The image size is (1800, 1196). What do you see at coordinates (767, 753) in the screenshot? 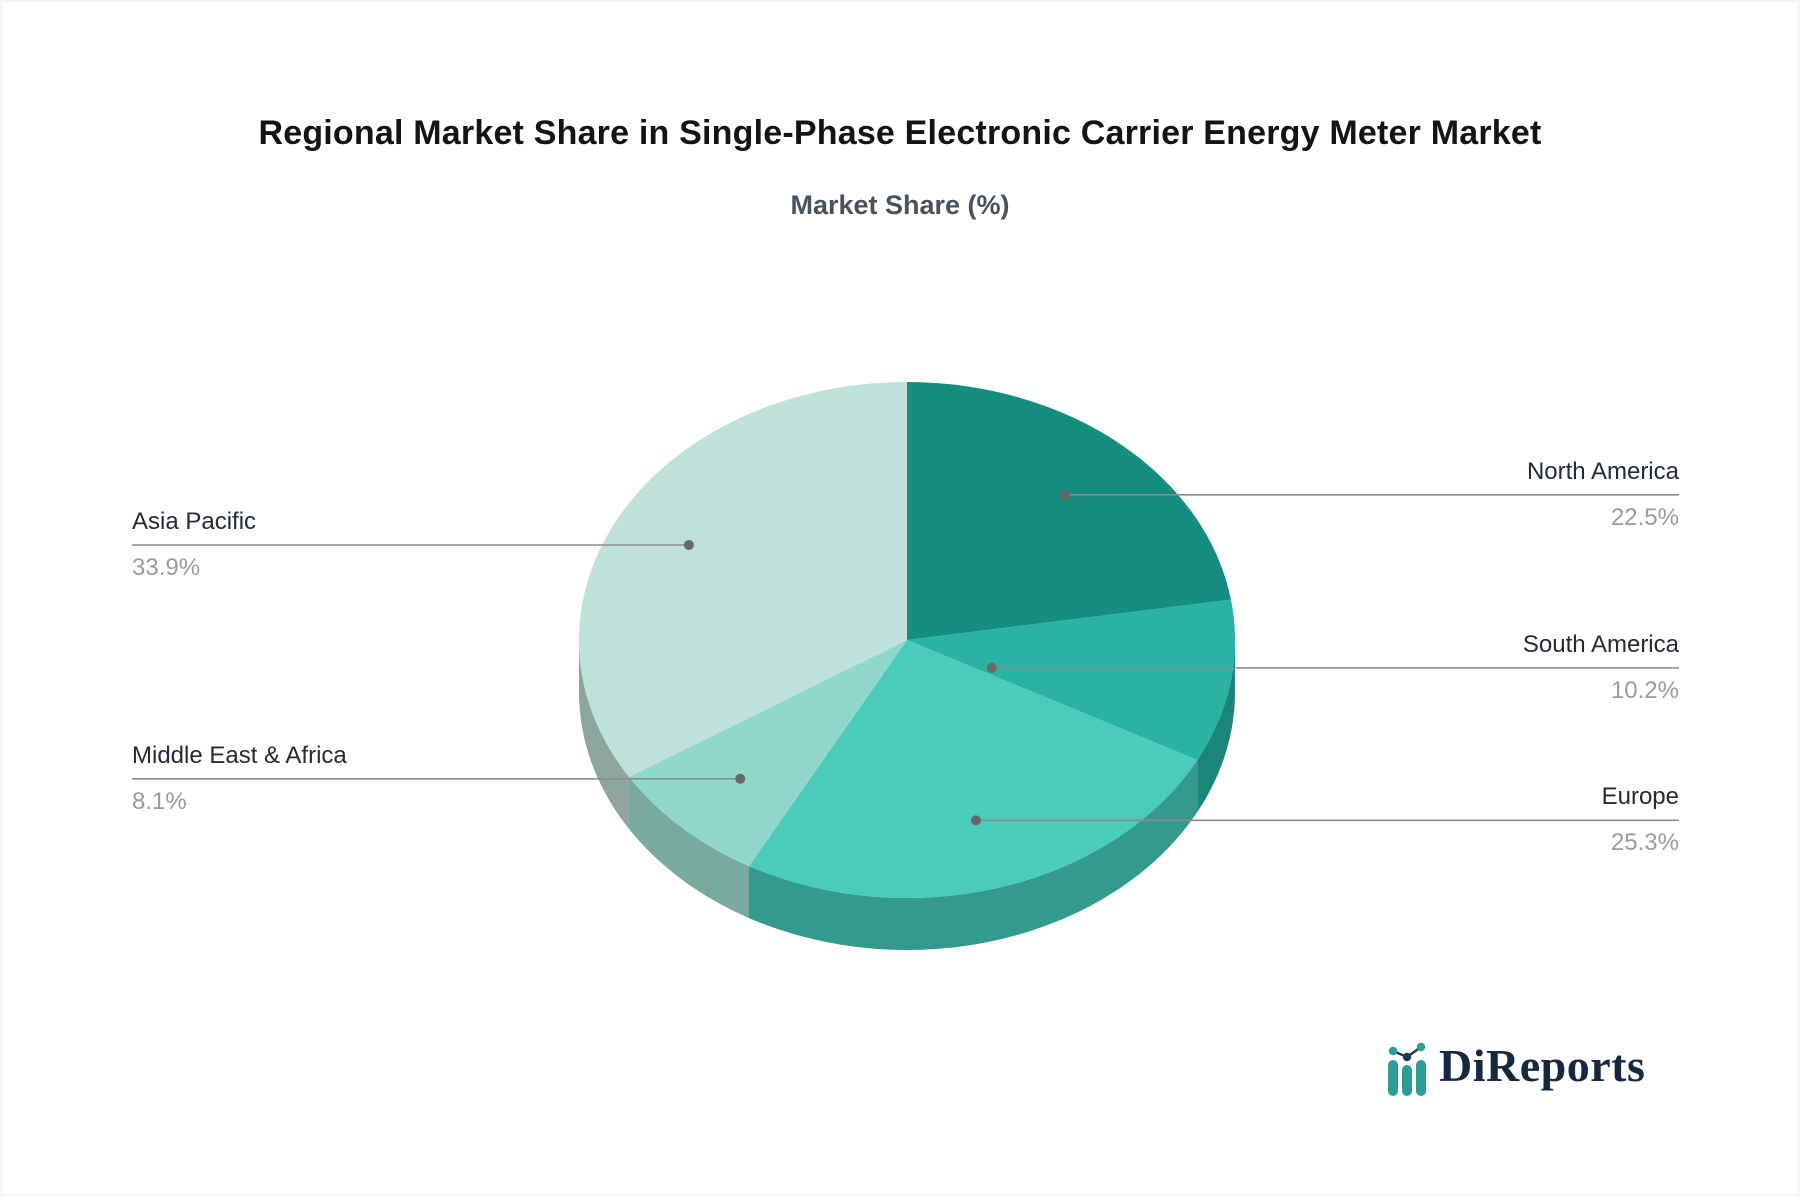
I see `pie-slice-middle-east-africa` at bounding box center [767, 753].